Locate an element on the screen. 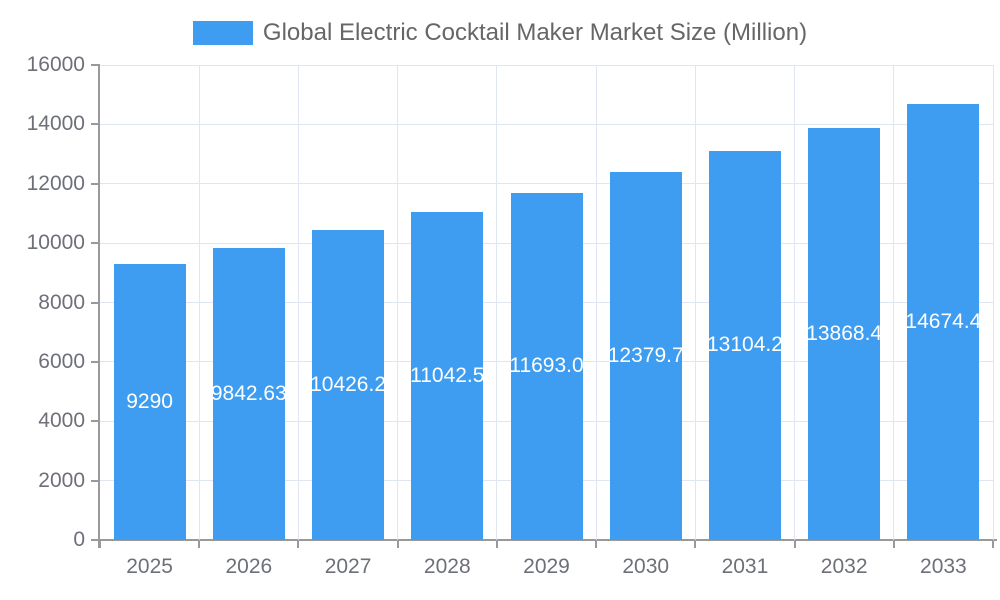  y-tick-label: 10000 is located at coordinates (55, 243).